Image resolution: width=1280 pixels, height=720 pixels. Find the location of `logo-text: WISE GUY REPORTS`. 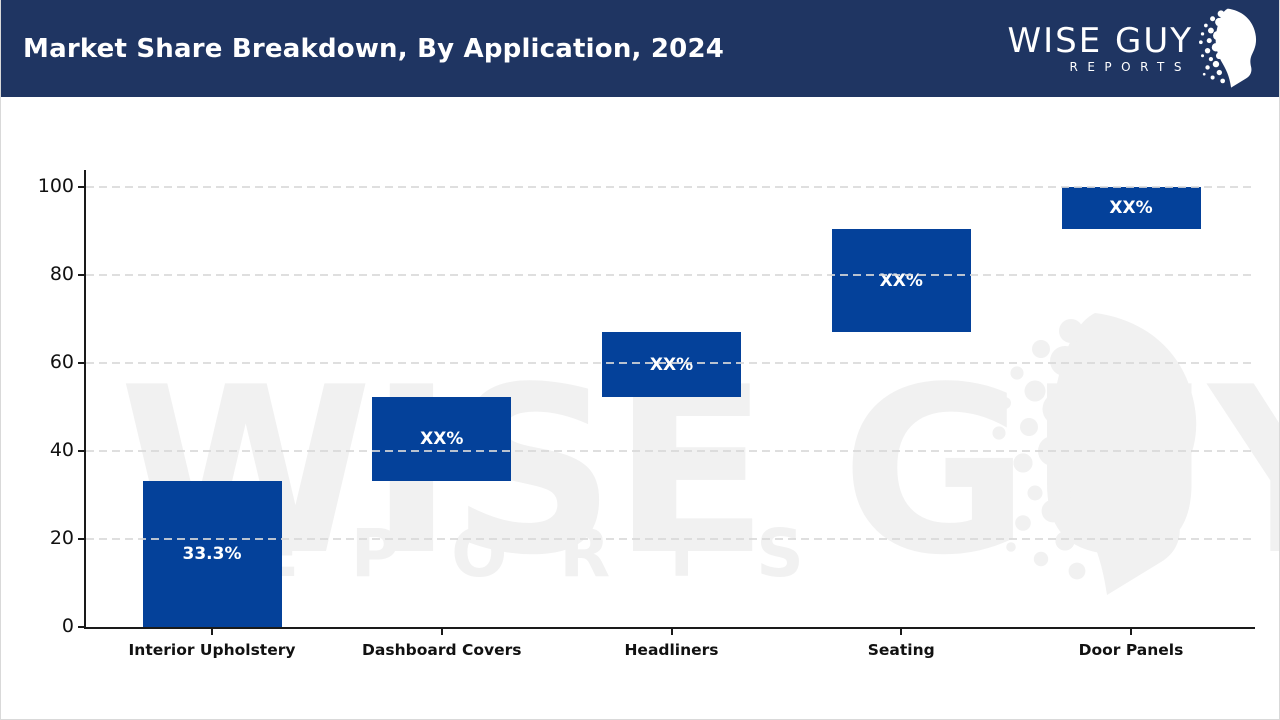

logo-text: WISE GUY REPORTS is located at coordinates (1100, 49).